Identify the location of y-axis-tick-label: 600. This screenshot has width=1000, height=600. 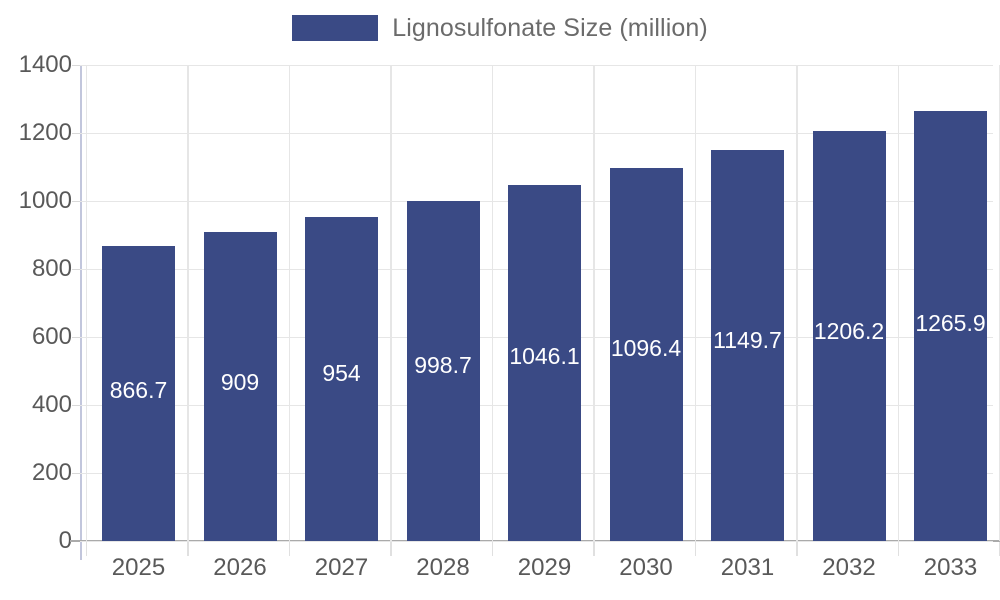
(51, 336).